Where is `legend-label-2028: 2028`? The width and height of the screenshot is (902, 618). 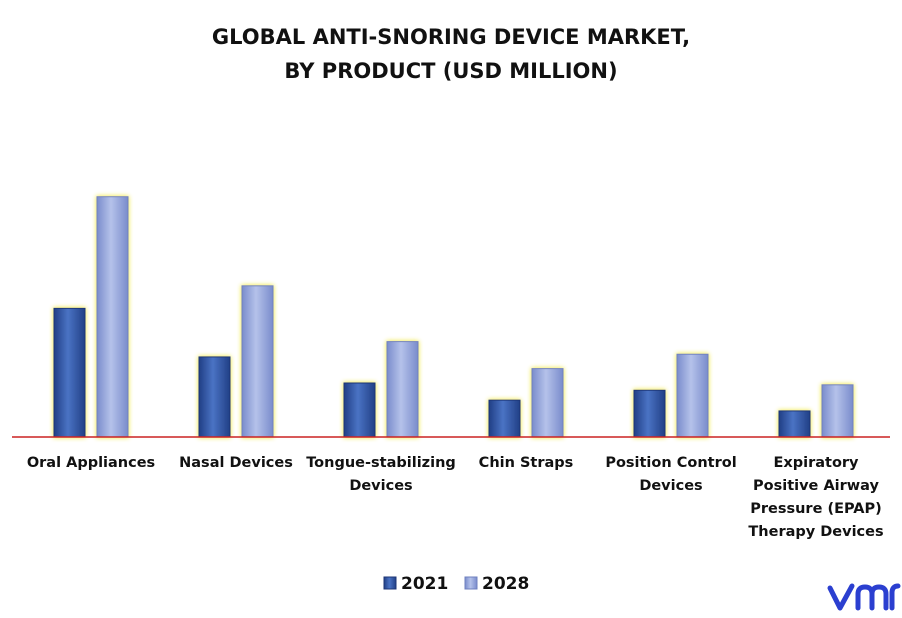 legend-label-2028: 2028 is located at coordinates (505, 584).